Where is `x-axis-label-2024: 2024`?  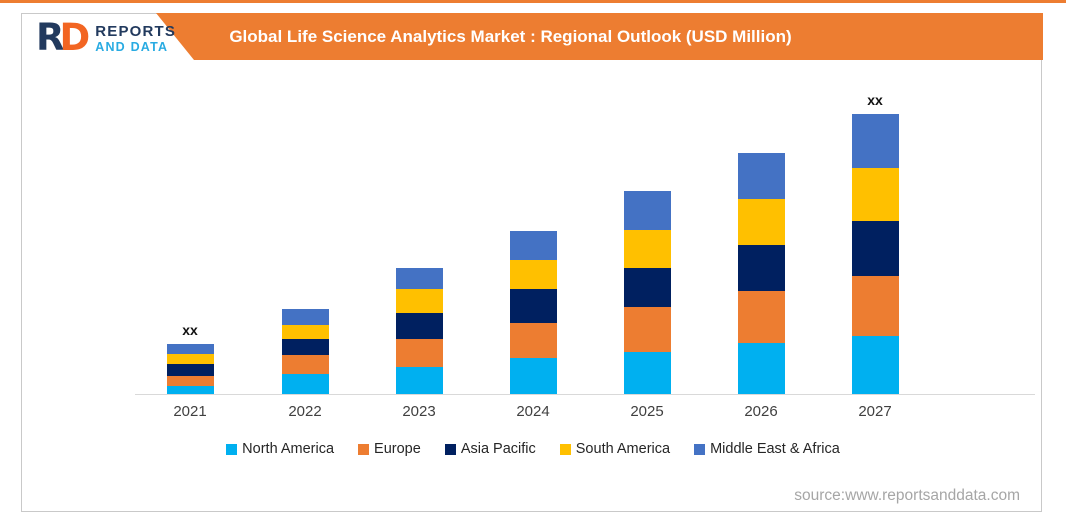
x-axis-label-2024: 2024 is located at coordinates (533, 411).